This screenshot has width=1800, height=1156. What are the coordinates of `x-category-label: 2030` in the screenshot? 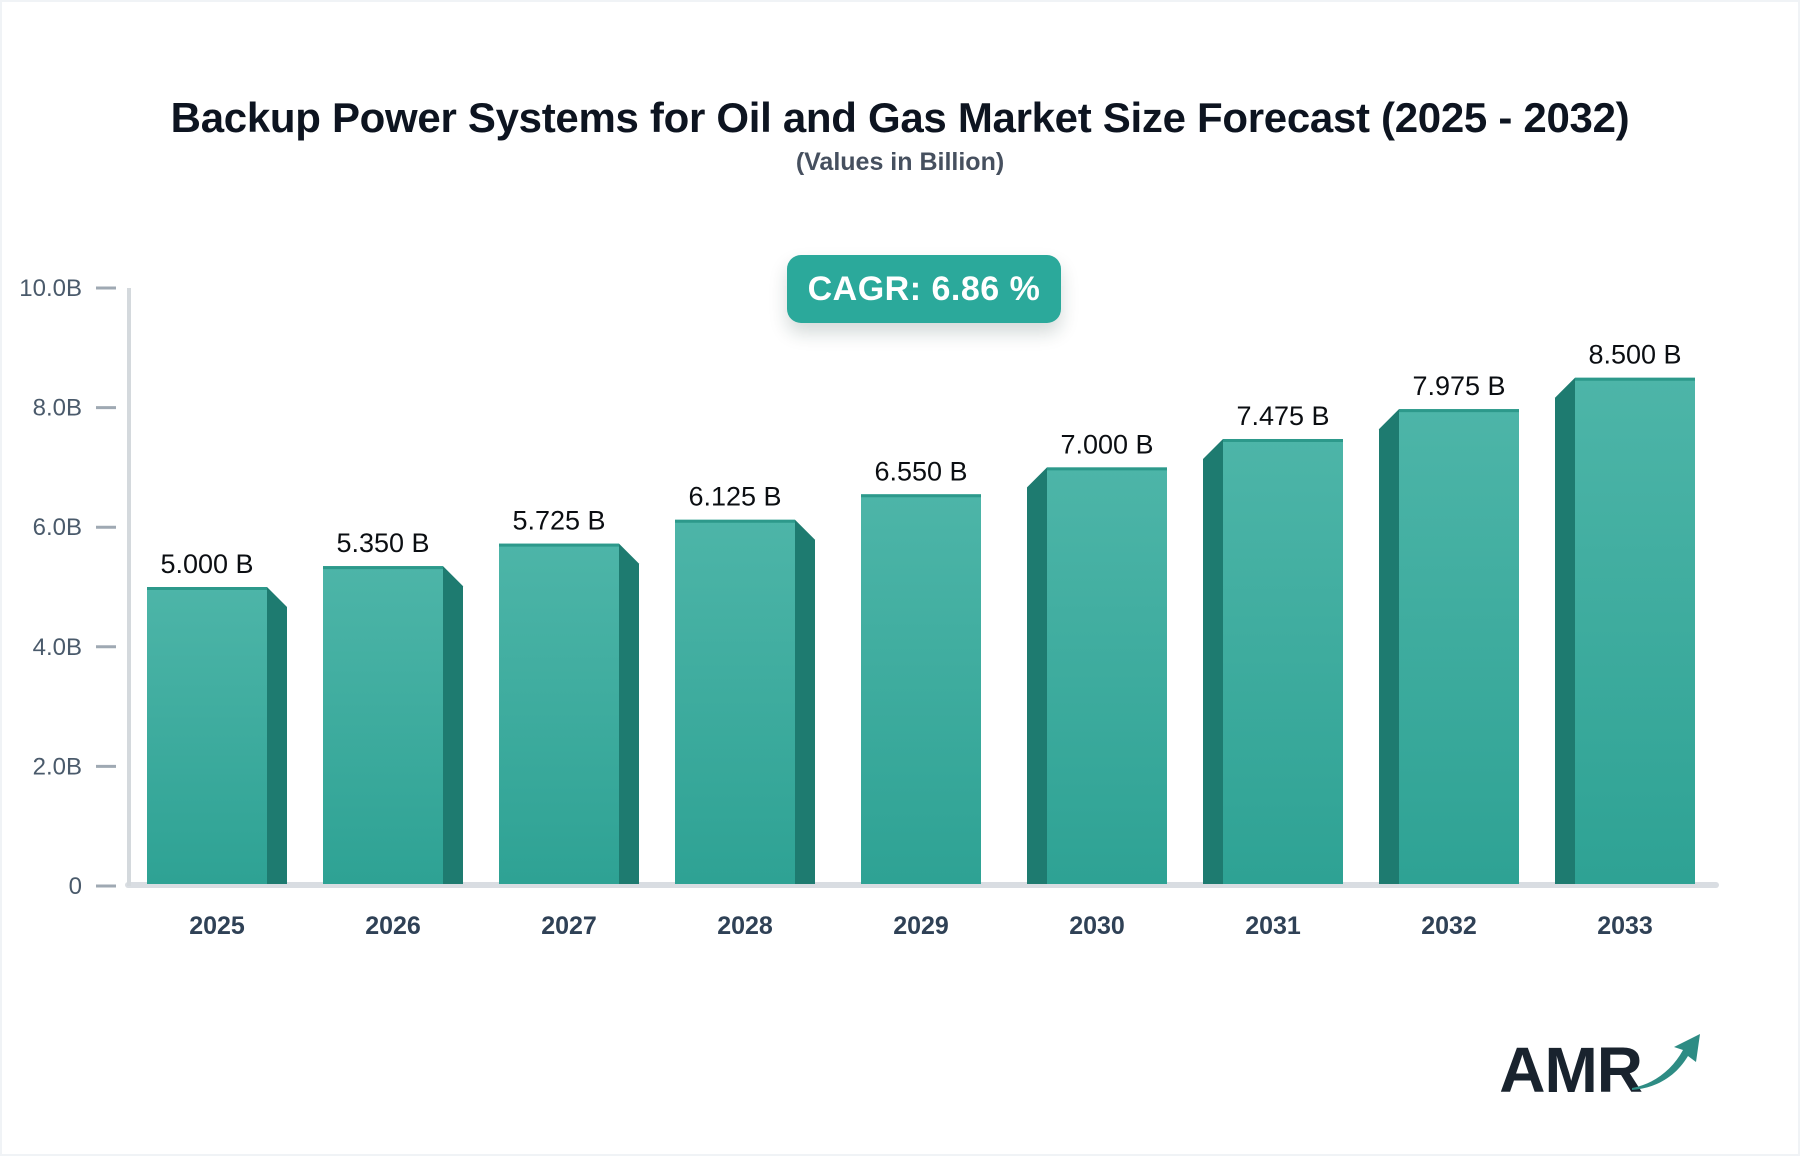 It's located at (1097, 926).